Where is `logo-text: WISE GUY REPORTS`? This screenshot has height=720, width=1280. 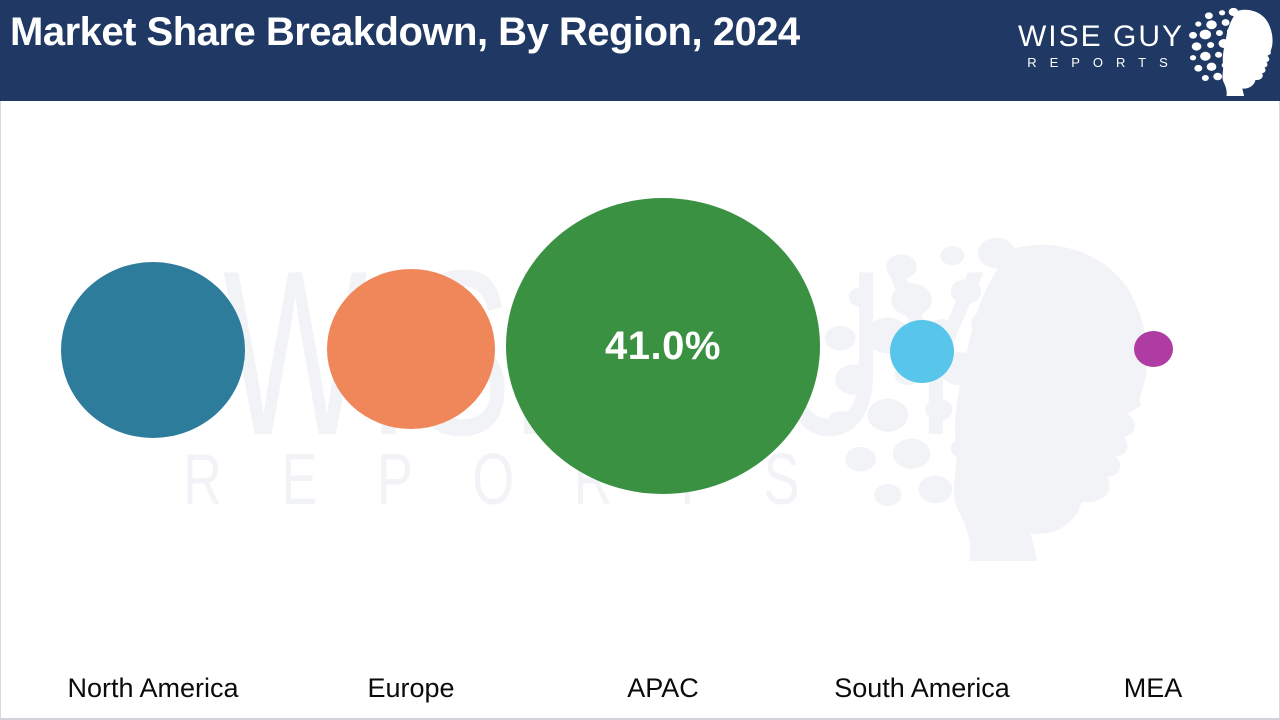
logo-text: WISE GUY REPORTS is located at coordinates (1101, 45).